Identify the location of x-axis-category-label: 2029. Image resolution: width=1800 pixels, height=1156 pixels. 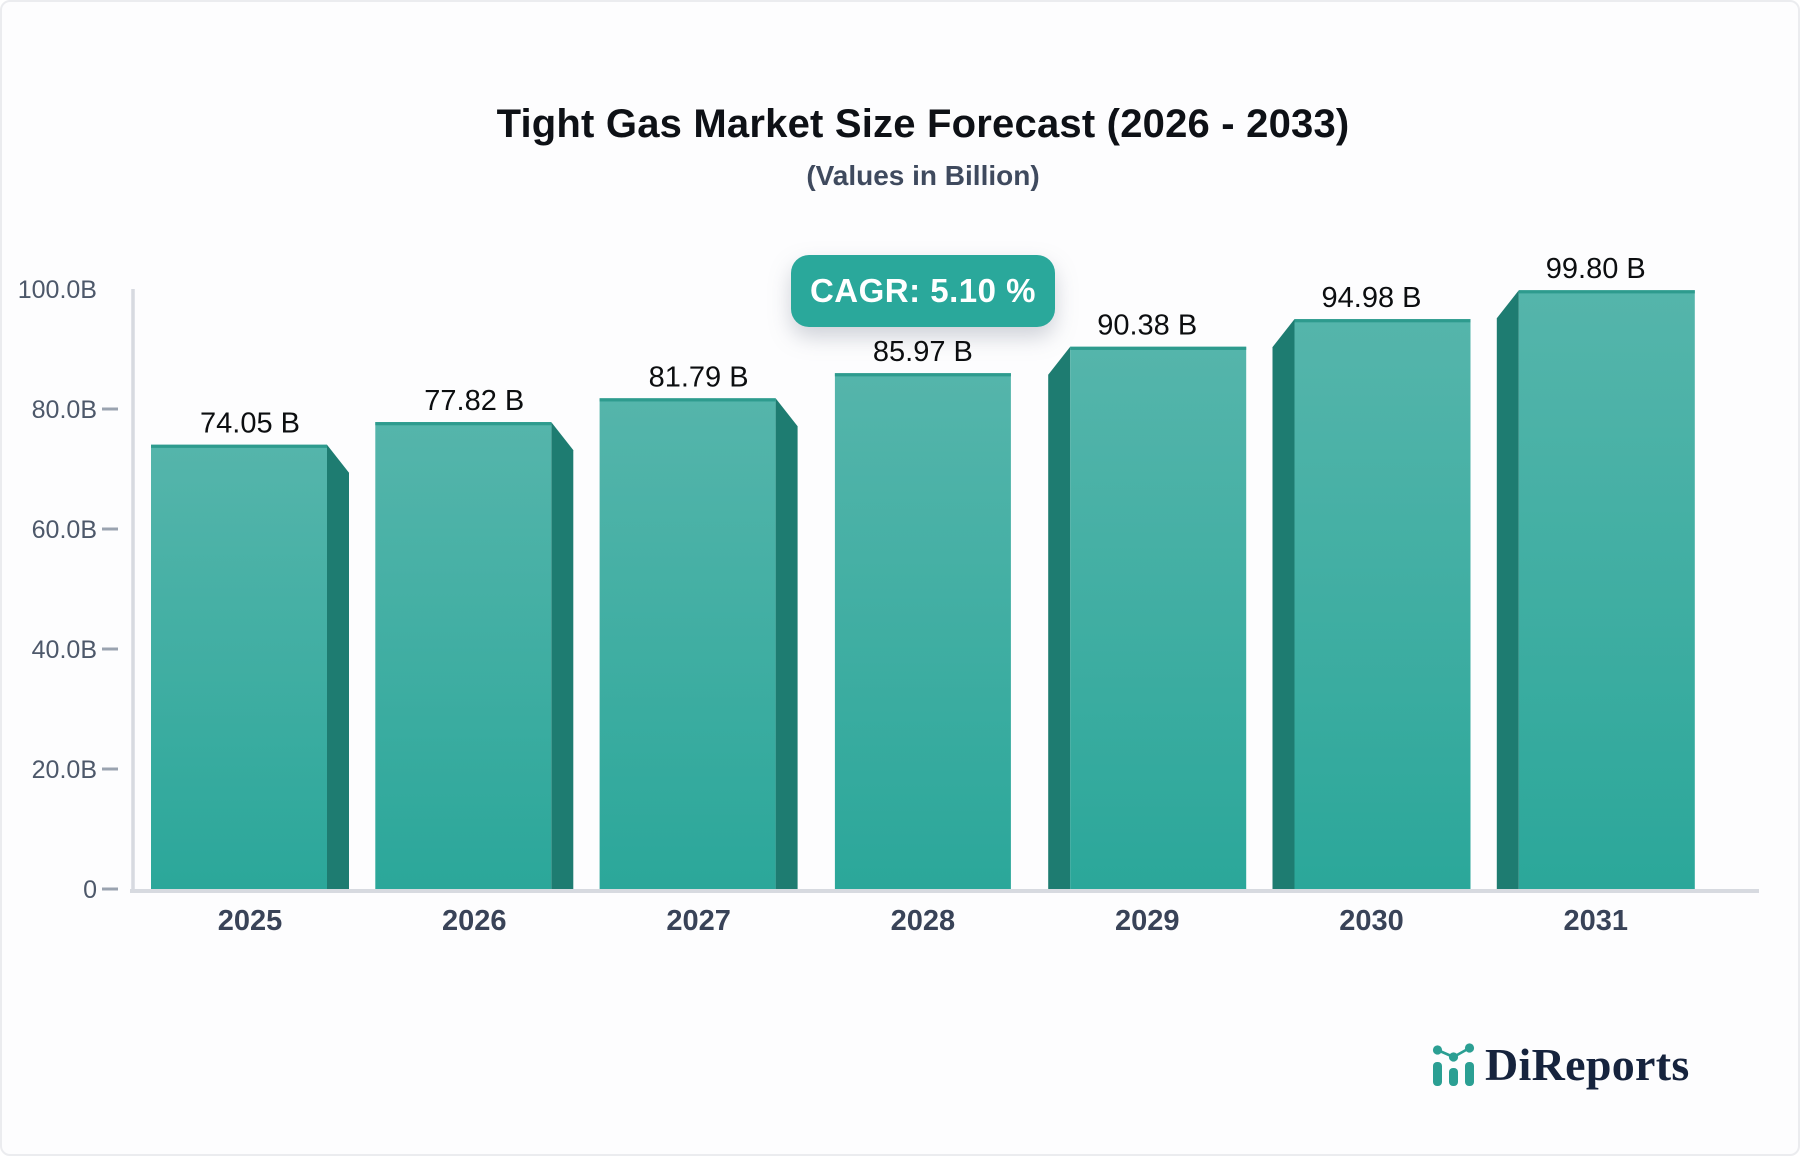
(1147, 921).